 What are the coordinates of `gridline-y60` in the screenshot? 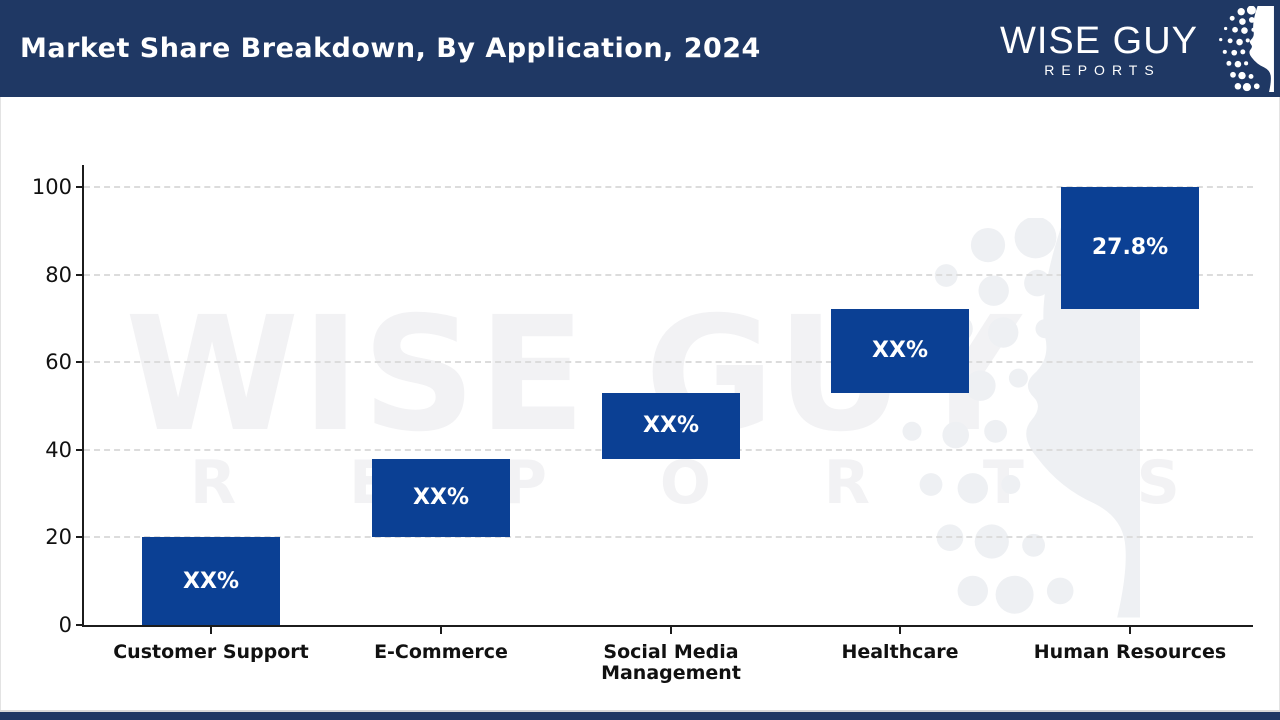 It's located at (668, 362).